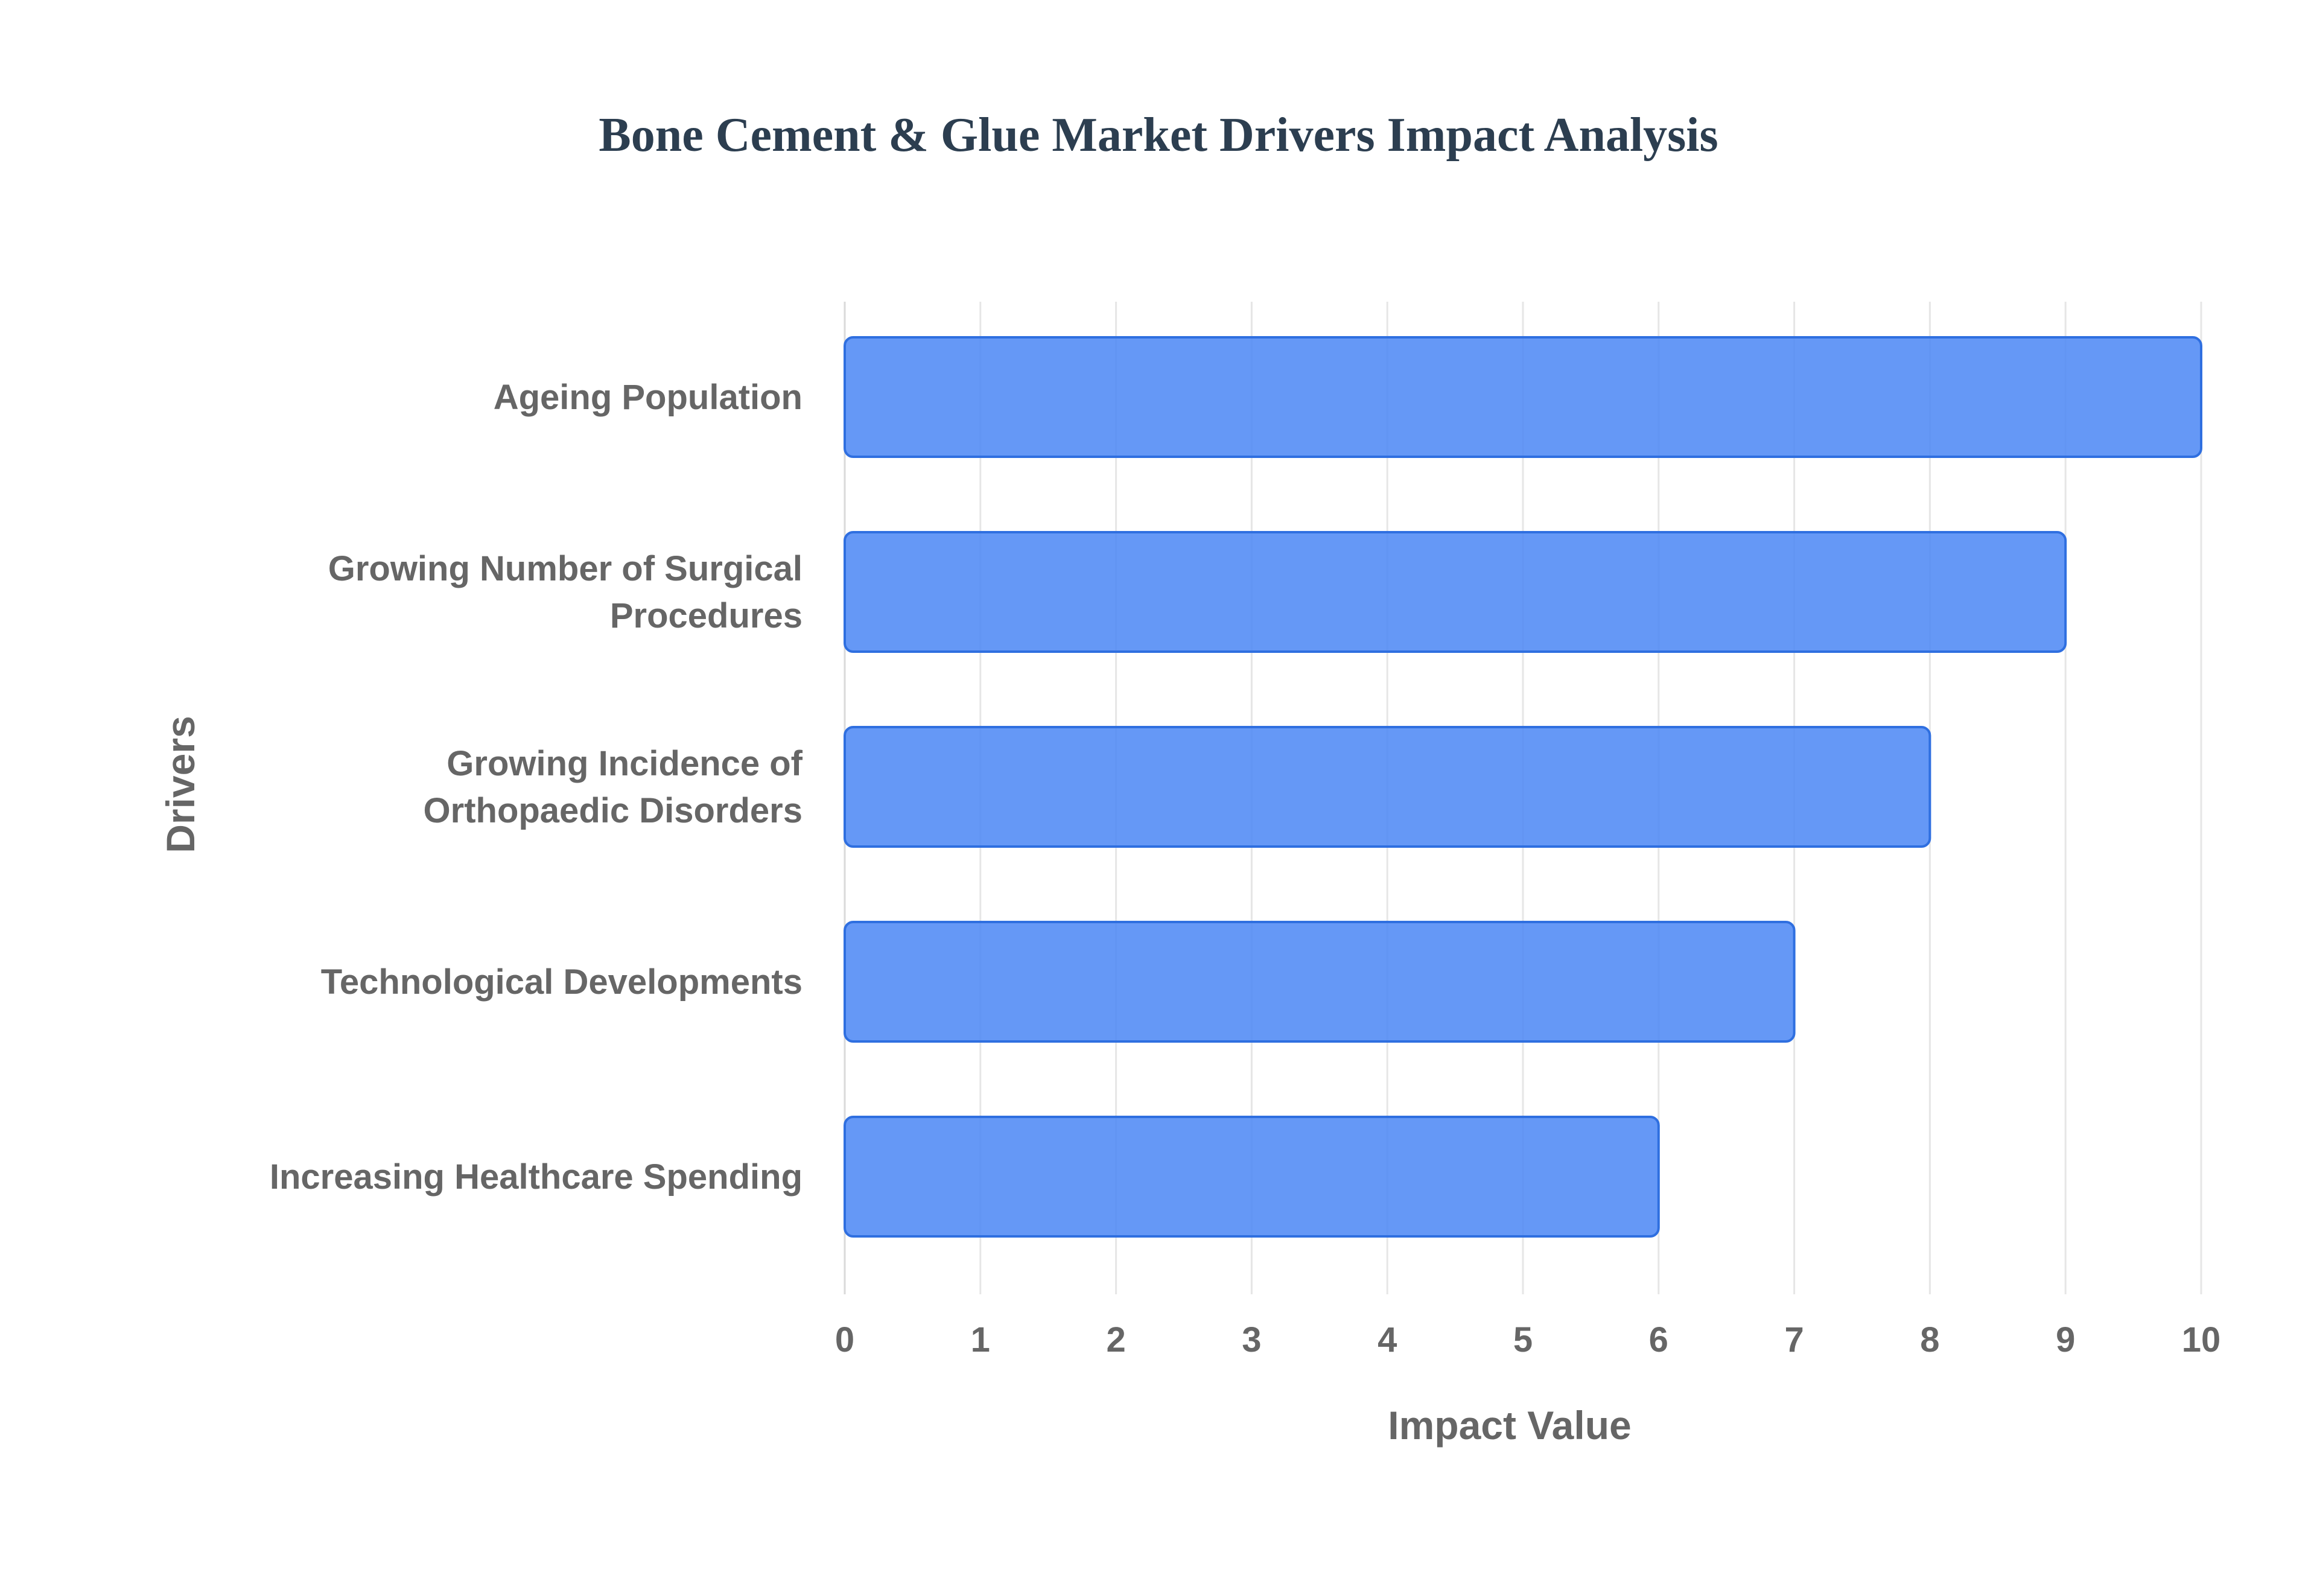  I want to click on x-axis-title: Impact Value, so click(1510, 1426).